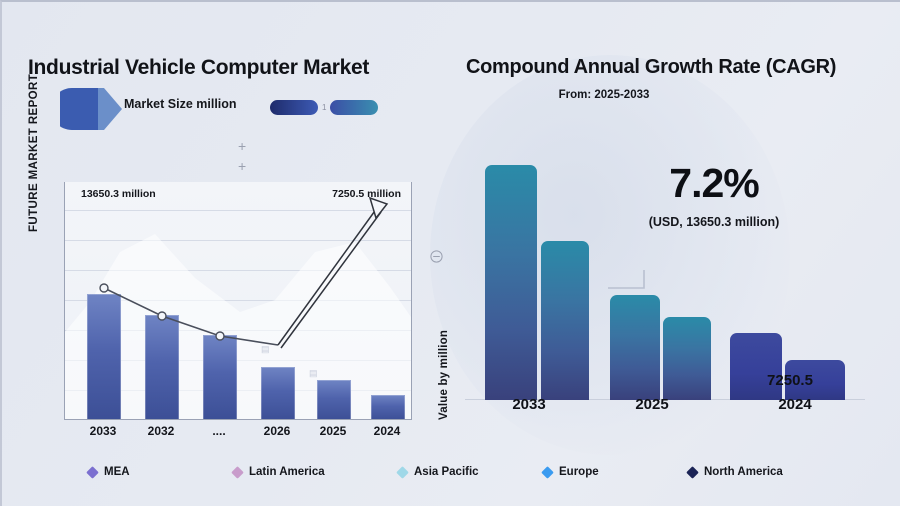 Image resolution: width=900 pixels, height=506 pixels. What do you see at coordinates (237, 472) in the screenshot?
I see `legend-marker-latin-america` at bounding box center [237, 472].